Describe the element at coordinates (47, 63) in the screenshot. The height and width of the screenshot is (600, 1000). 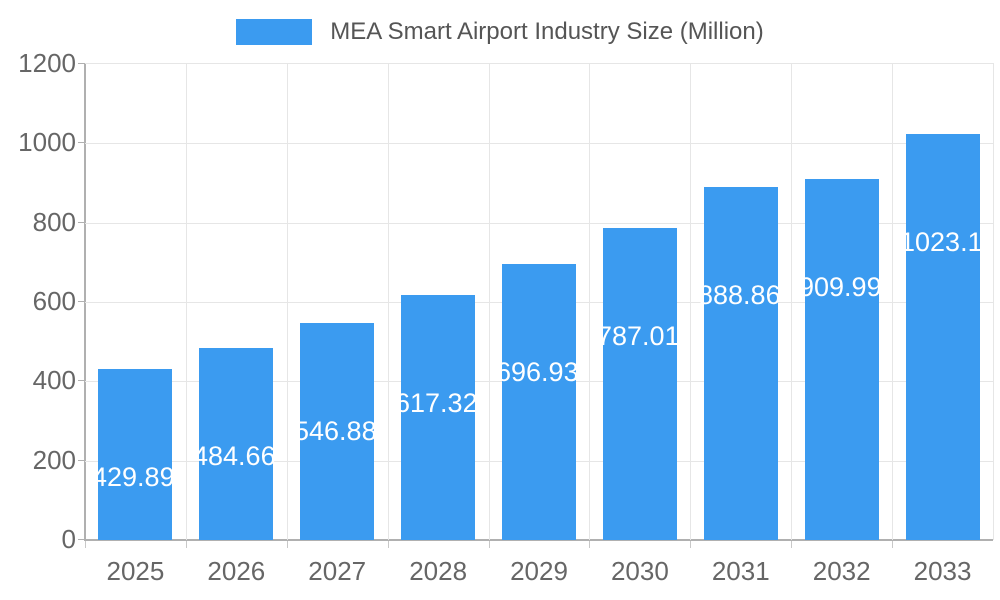
I see `y-axis-tick-label: 1200` at that location.